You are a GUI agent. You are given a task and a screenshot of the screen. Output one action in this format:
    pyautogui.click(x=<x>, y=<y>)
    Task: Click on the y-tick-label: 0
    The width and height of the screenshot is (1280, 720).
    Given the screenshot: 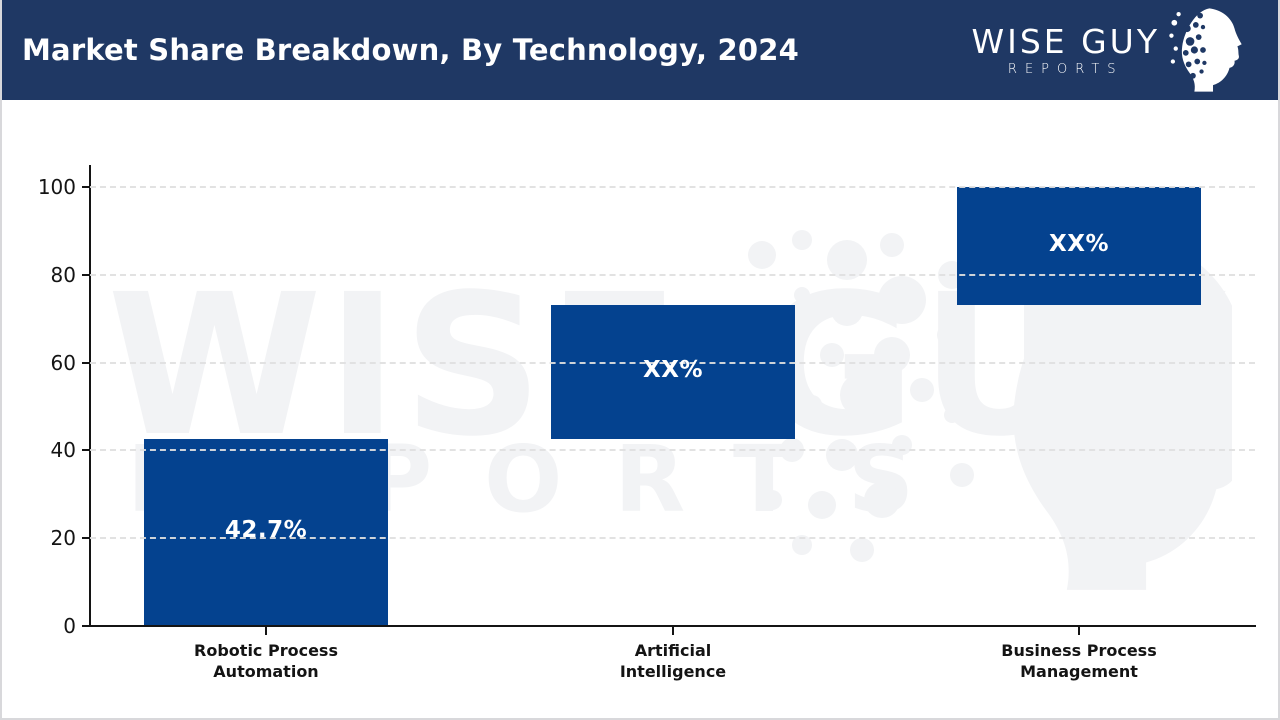 What is the action you would take?
    pyautogui.click(x=69, y=626)
    